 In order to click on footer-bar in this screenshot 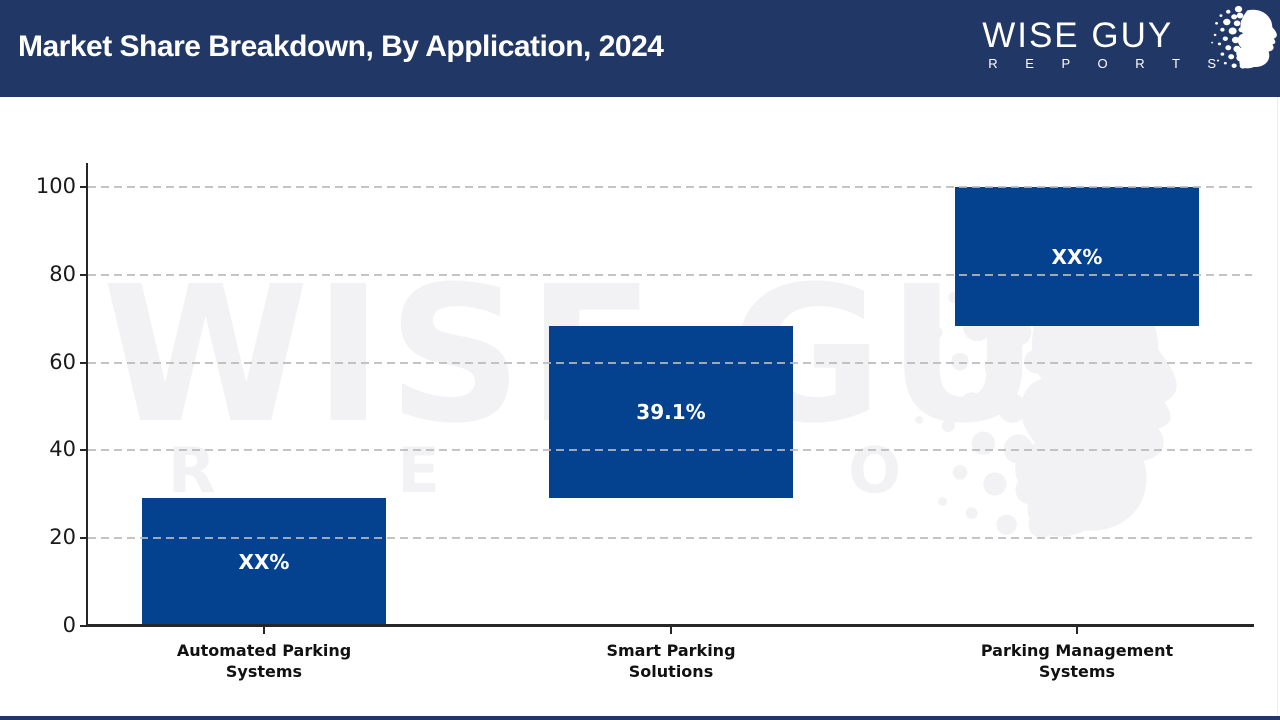, I will do `click(640, 718)`.